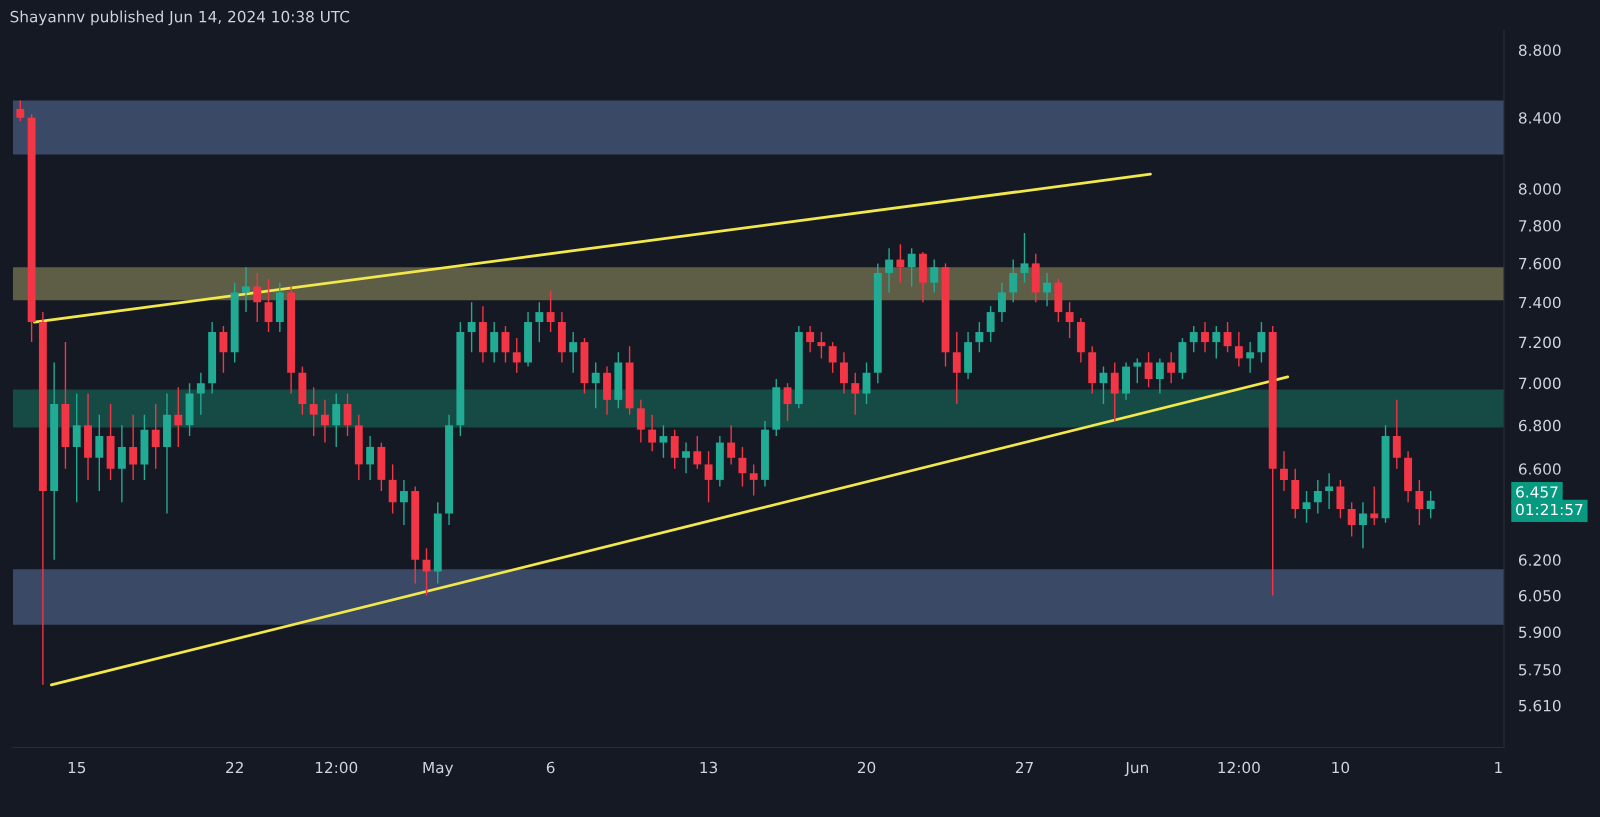 This screenshot has width=1600, height=817. What do you see at coordinates (180, 18) in the screenshot?
I see `chart-title: Shayannv published Jun 14, 2024 10:38 UTC` at bounding box center [180, 18].